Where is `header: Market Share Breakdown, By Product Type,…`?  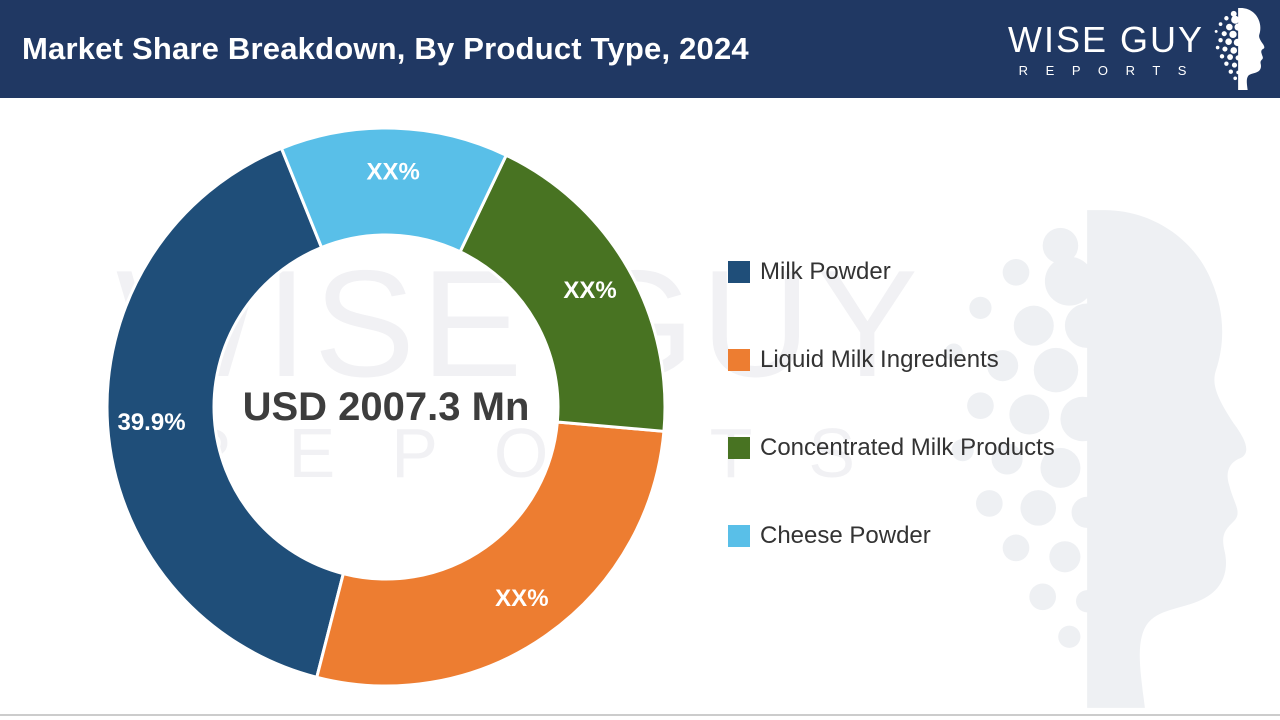 header: Market Share Breakdown, By Product Type,… is located at coordinates (640, 49).